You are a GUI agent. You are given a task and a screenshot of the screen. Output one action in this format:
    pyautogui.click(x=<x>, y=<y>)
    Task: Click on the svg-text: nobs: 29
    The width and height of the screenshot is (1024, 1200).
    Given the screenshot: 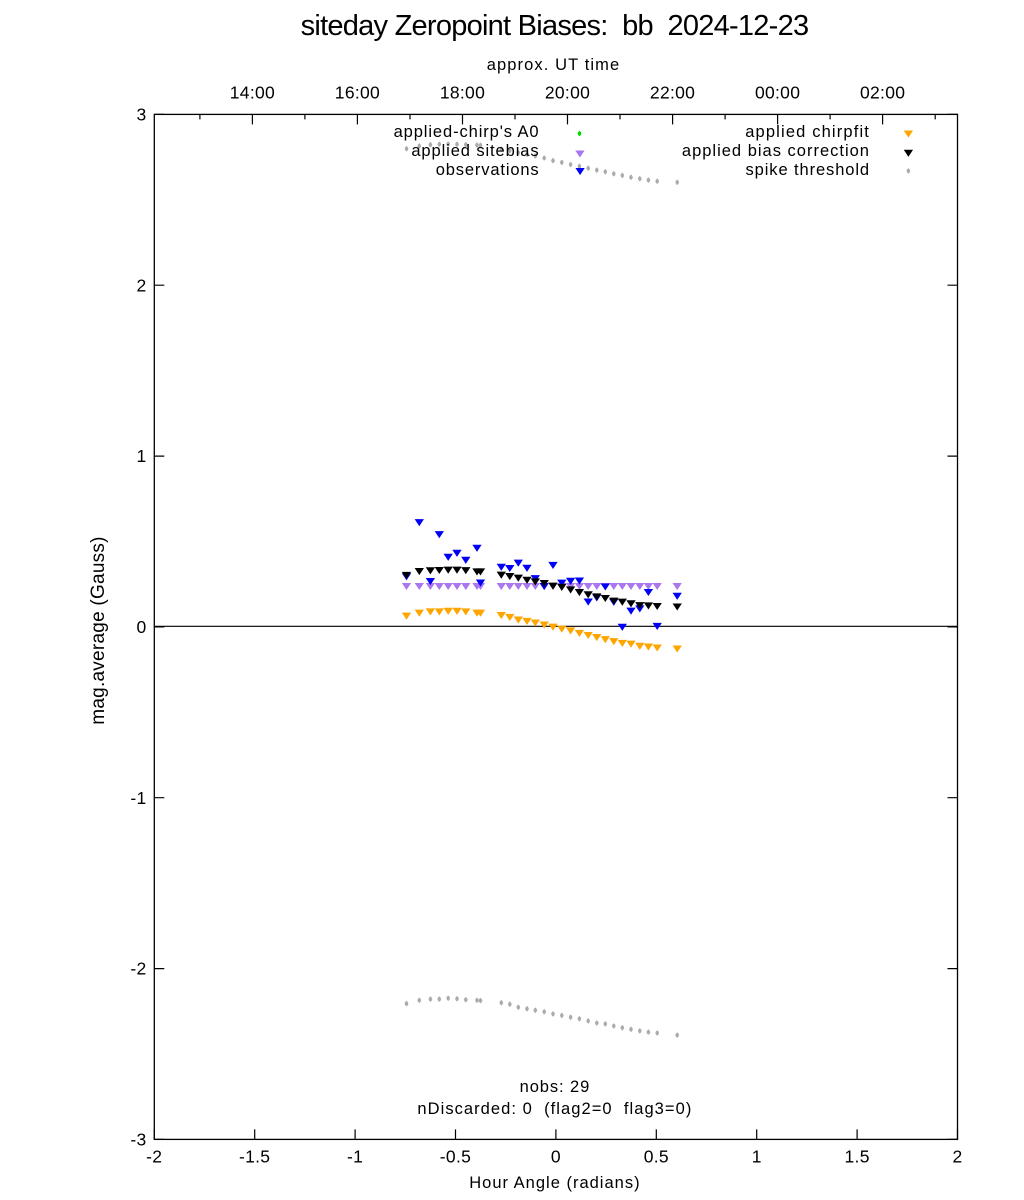 What is the action you would take?
    pyautogui.click(x=555, y=1087)
    